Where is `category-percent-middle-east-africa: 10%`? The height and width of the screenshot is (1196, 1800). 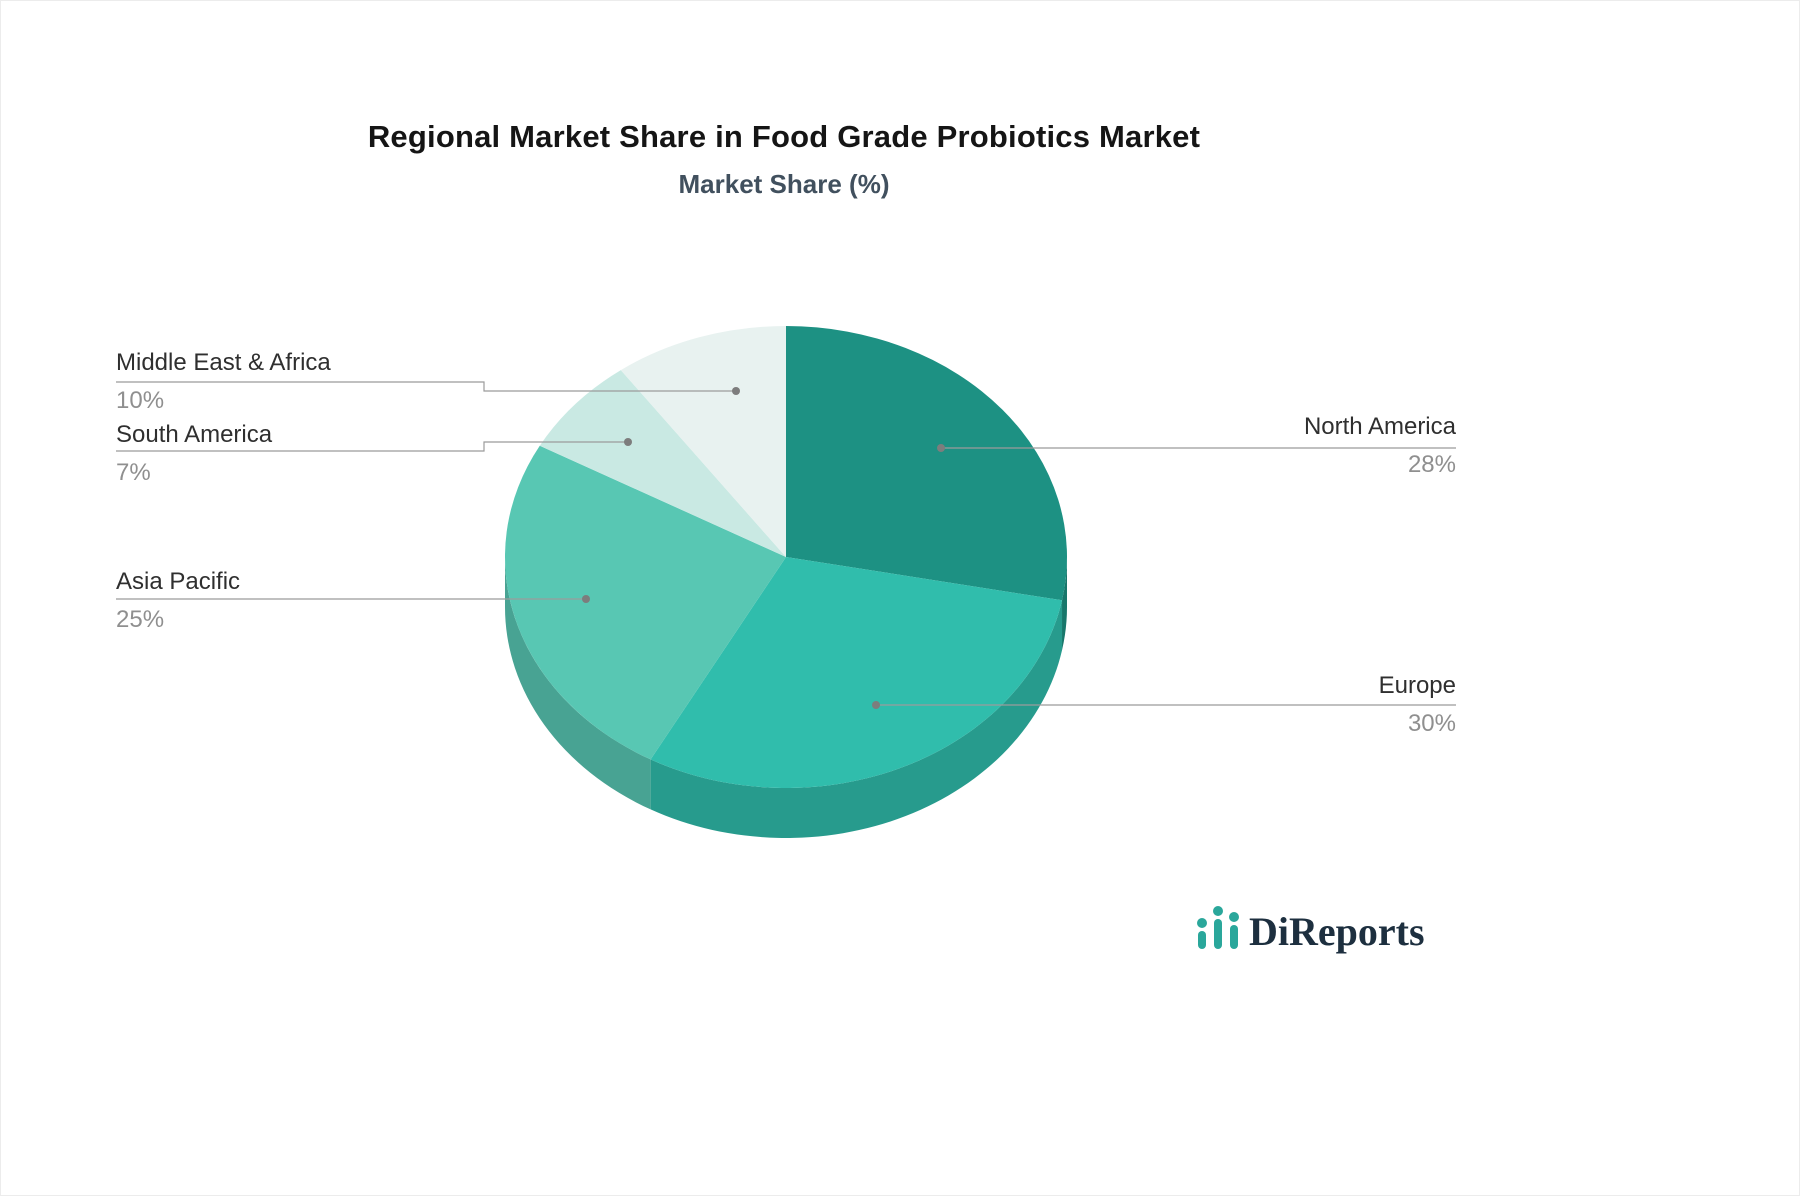
category-percent-middle-east-africa: 10% is located at coordinates (140, 400).